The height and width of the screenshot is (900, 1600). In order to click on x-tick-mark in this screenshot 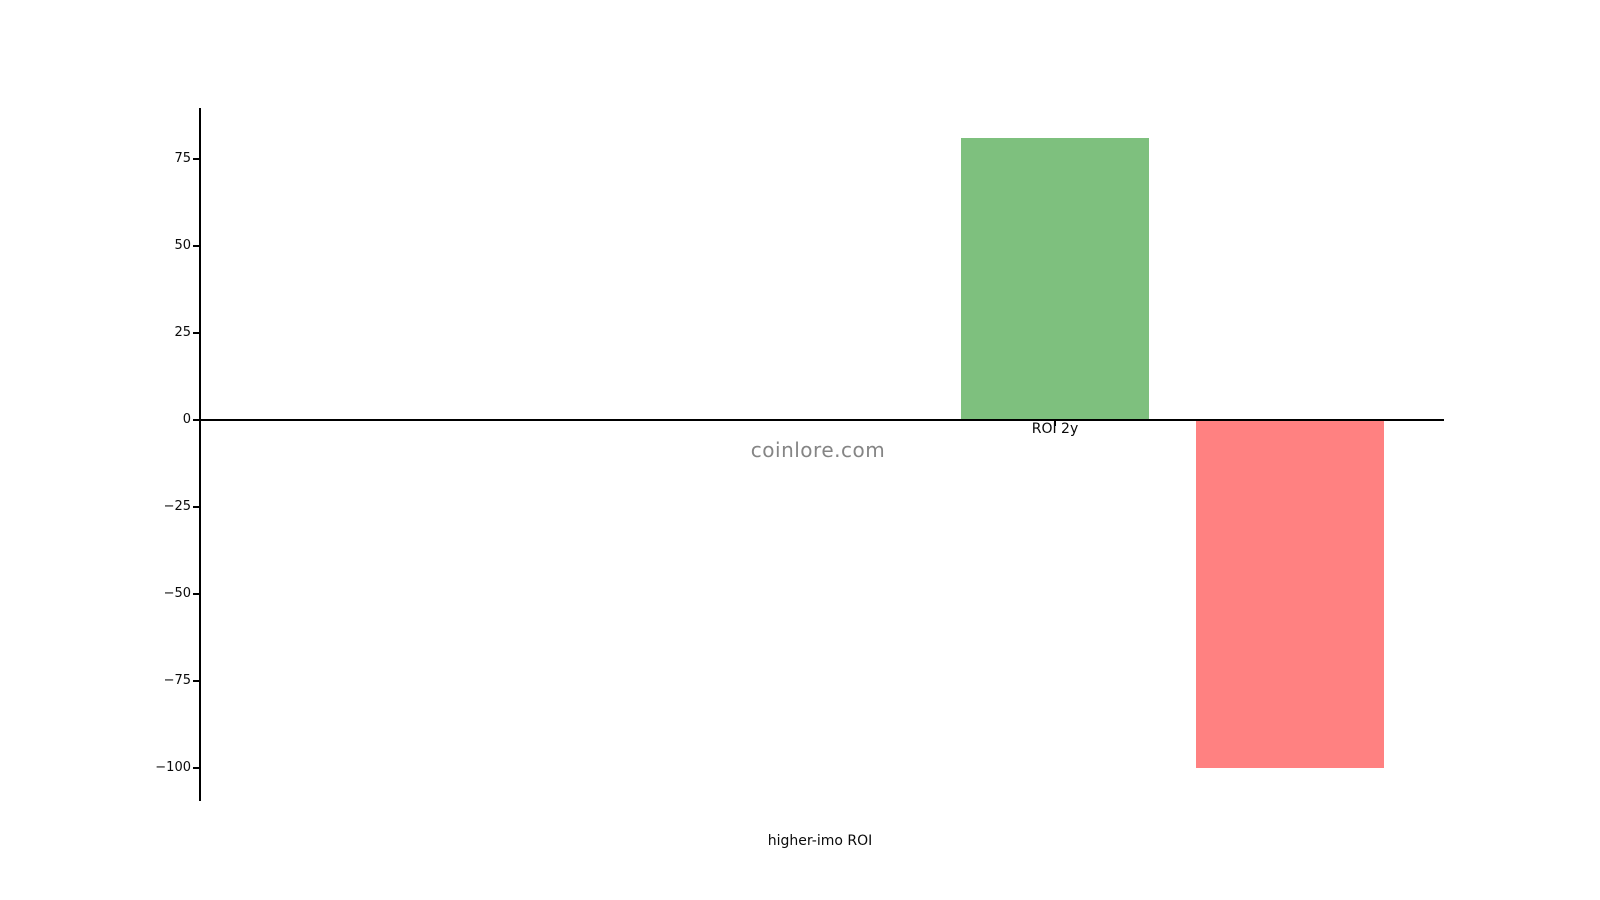, I will do `click(1055, 423)`.